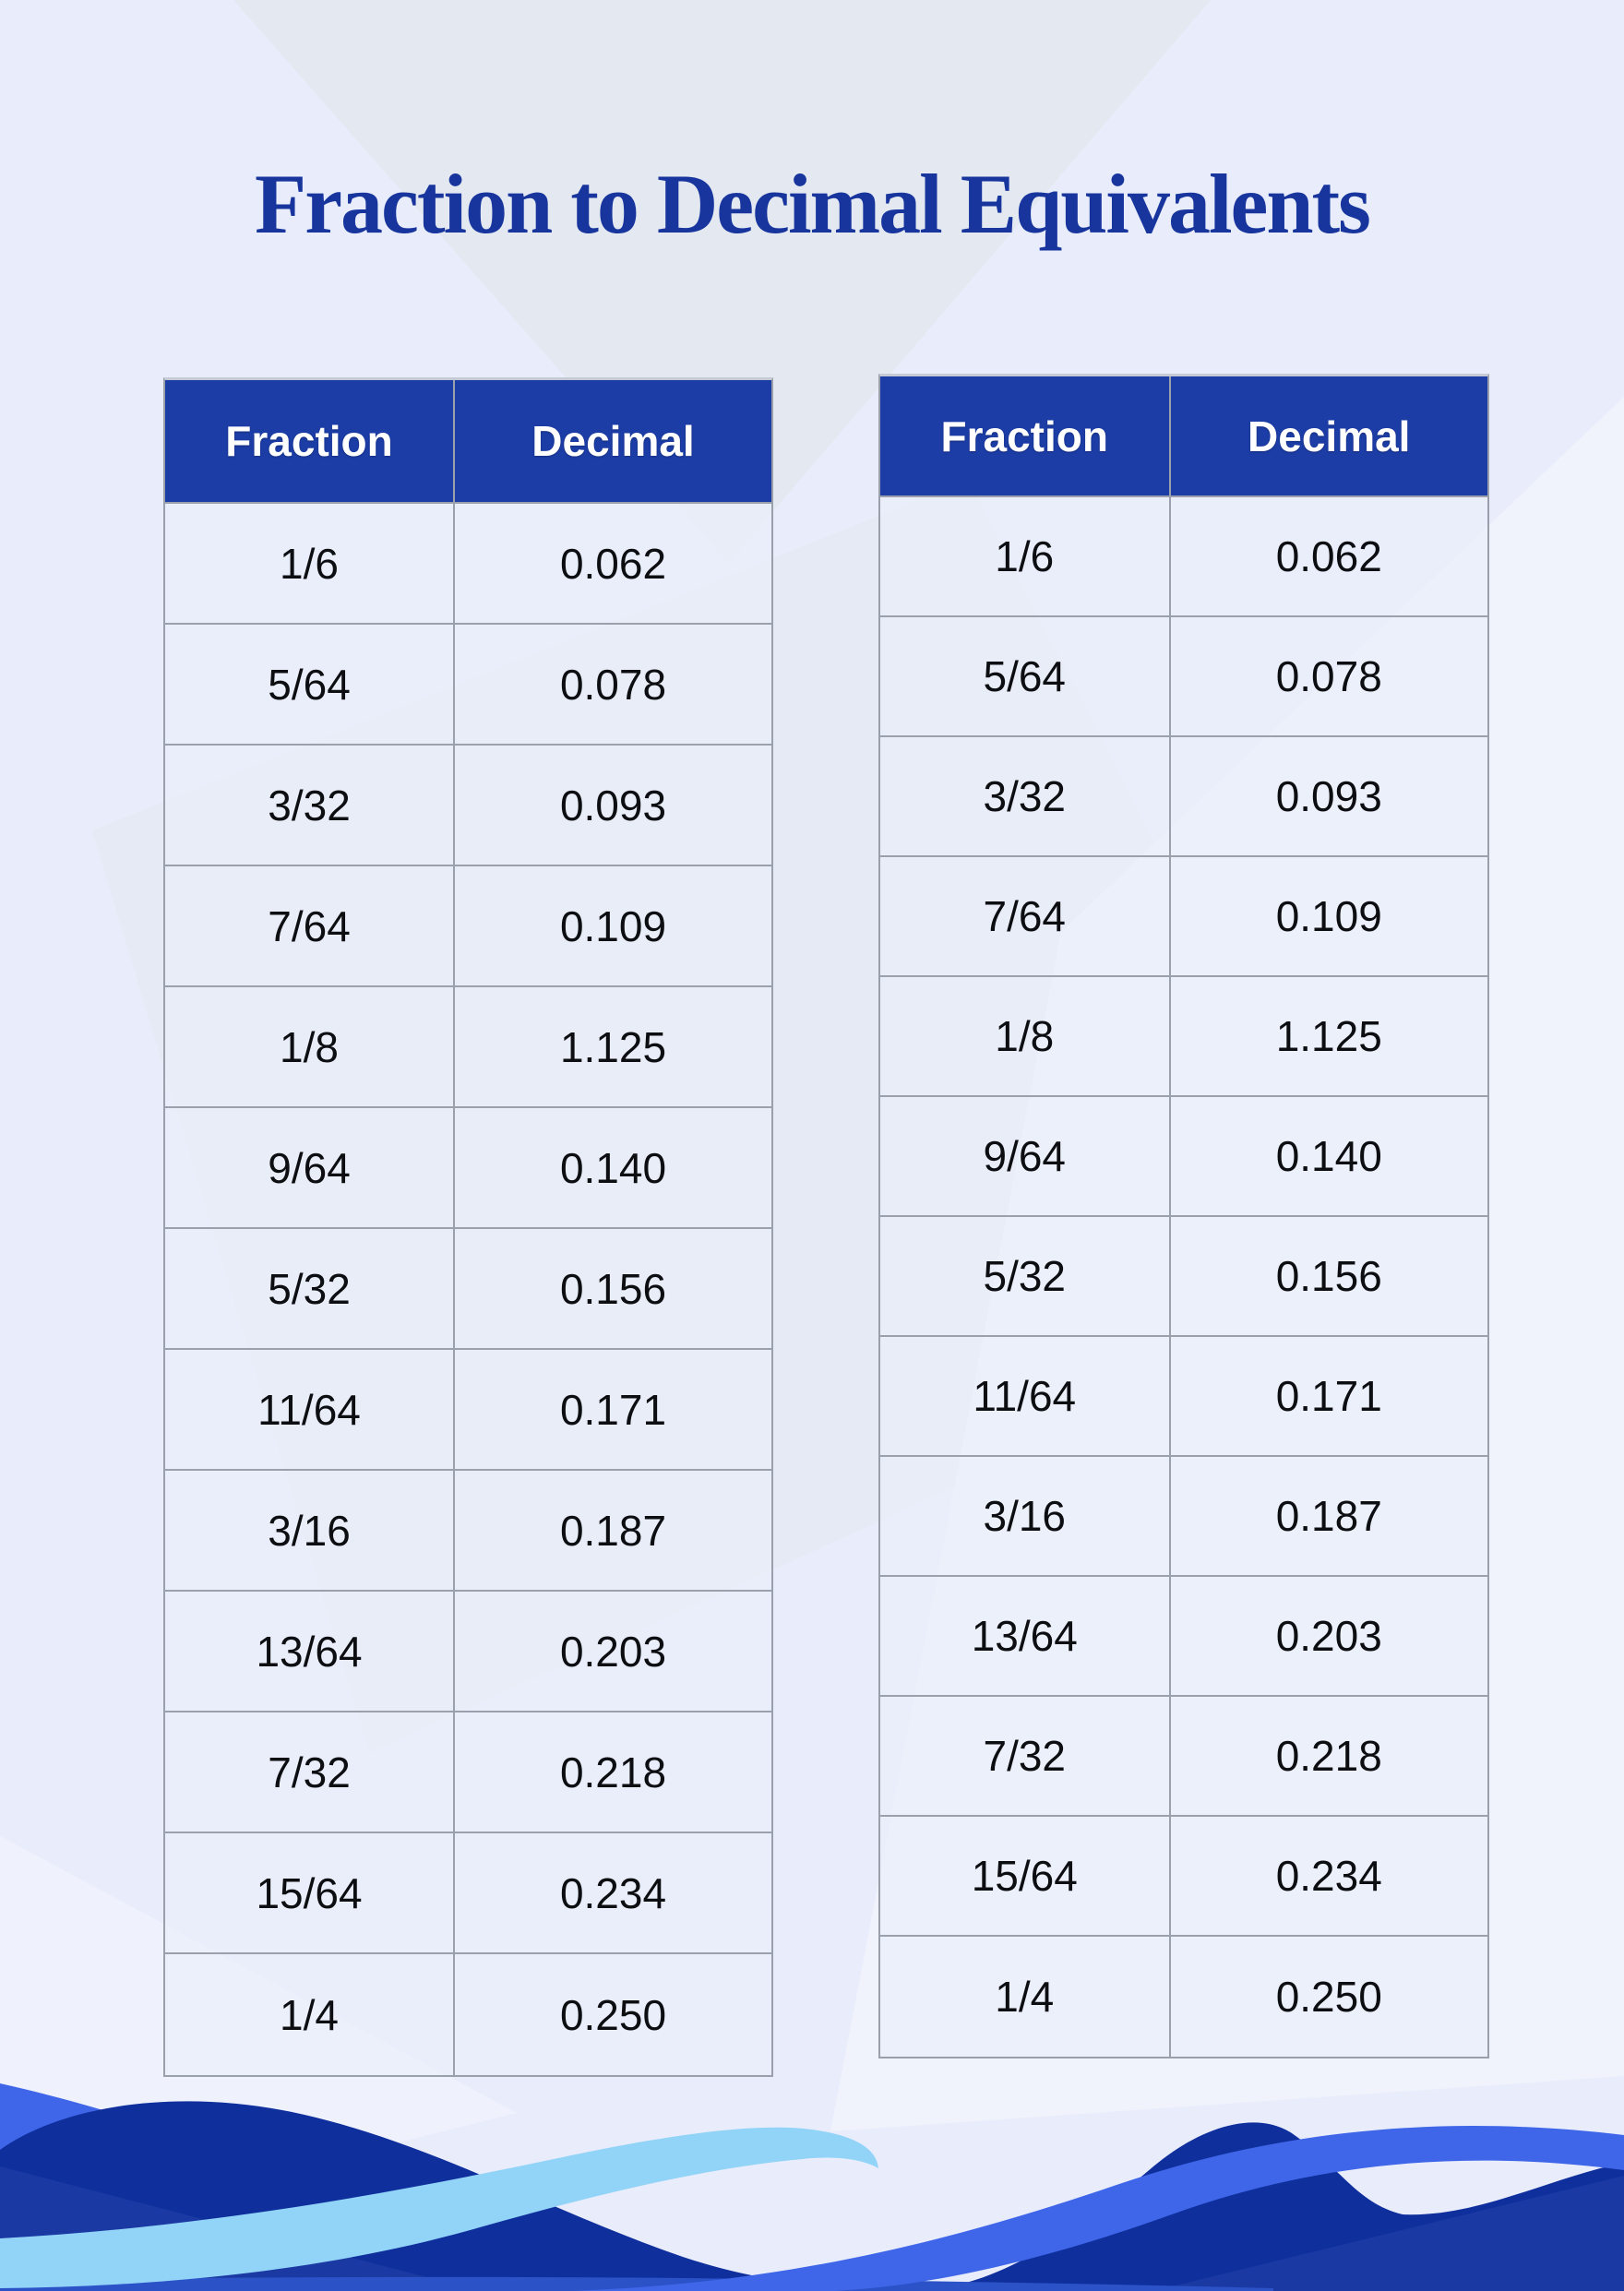 The width and height of the screenshot is (1624, 2291). Describe the element at coordinates (813, 204) in the screenshot. I see `page-title: Fraction to Decimal Equivalents` at that location.